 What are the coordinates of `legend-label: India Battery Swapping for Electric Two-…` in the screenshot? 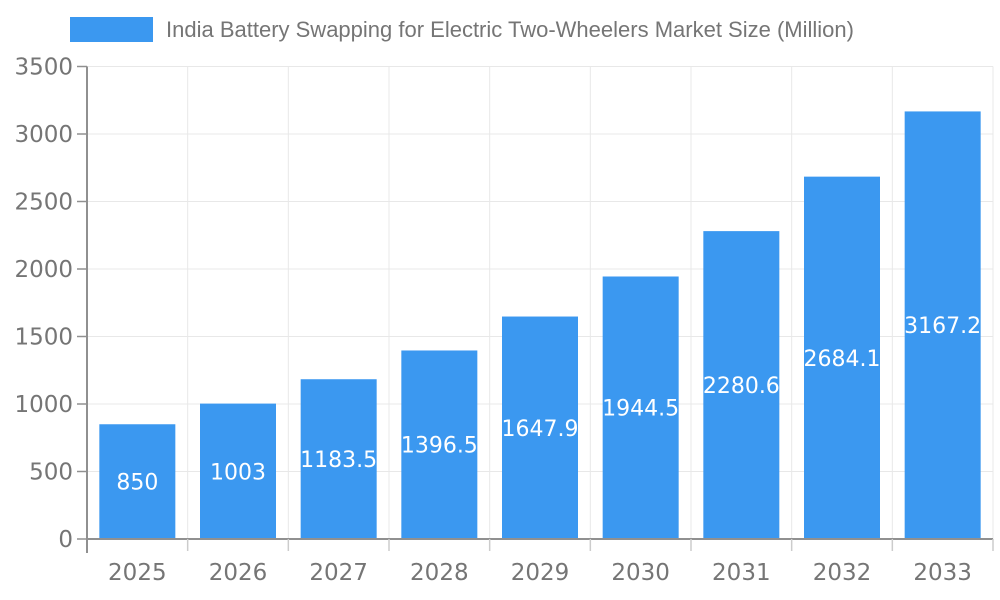 It's located at (510, 29).